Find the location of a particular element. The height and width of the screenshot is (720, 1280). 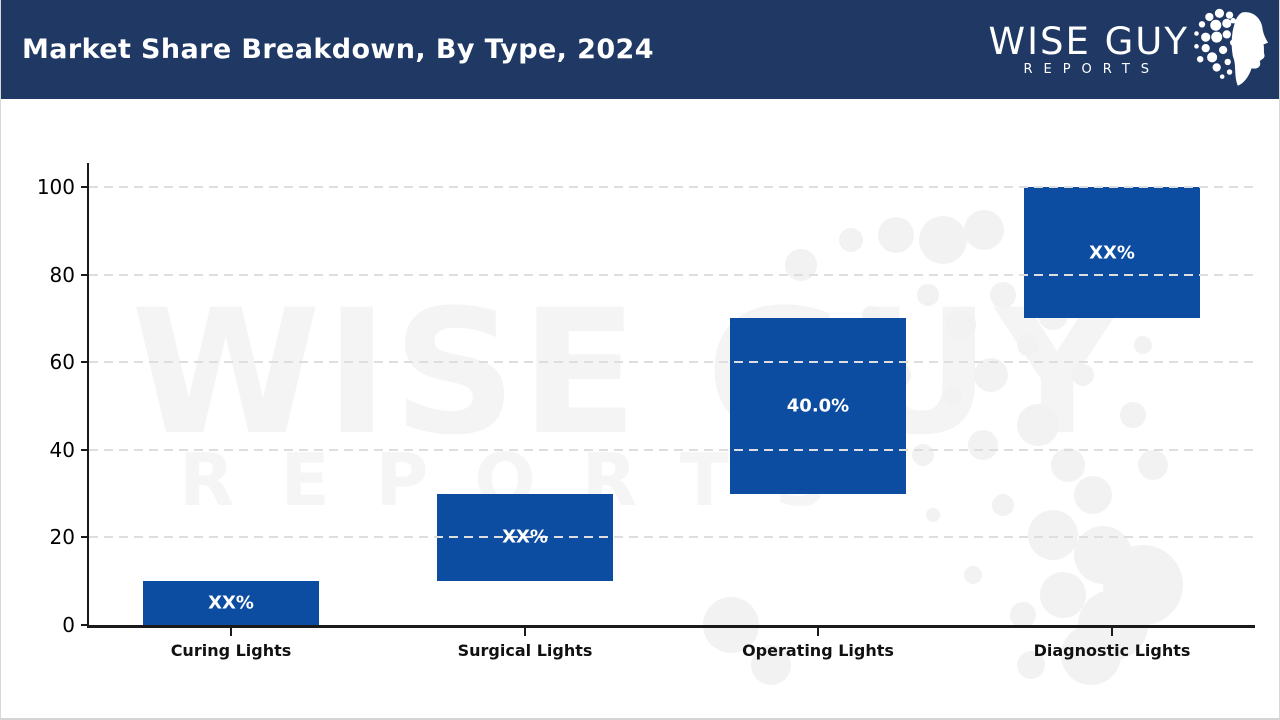

x-category-label-operating-lights: Operating Lights is located at coordinates (818, 650).